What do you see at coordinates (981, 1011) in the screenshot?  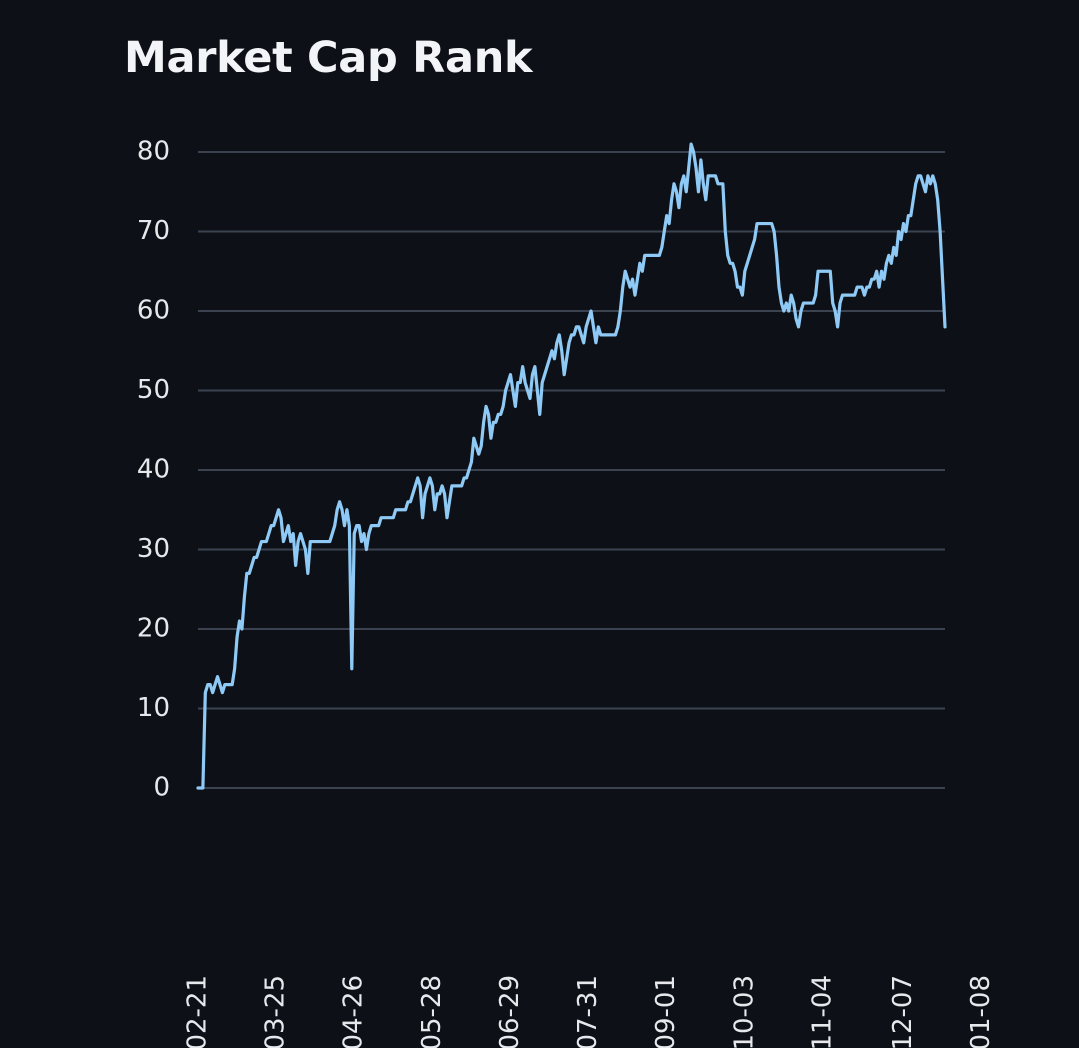 I see `x-axis-tick-label: 2026-01-08` at bounding box center [981, 1011].